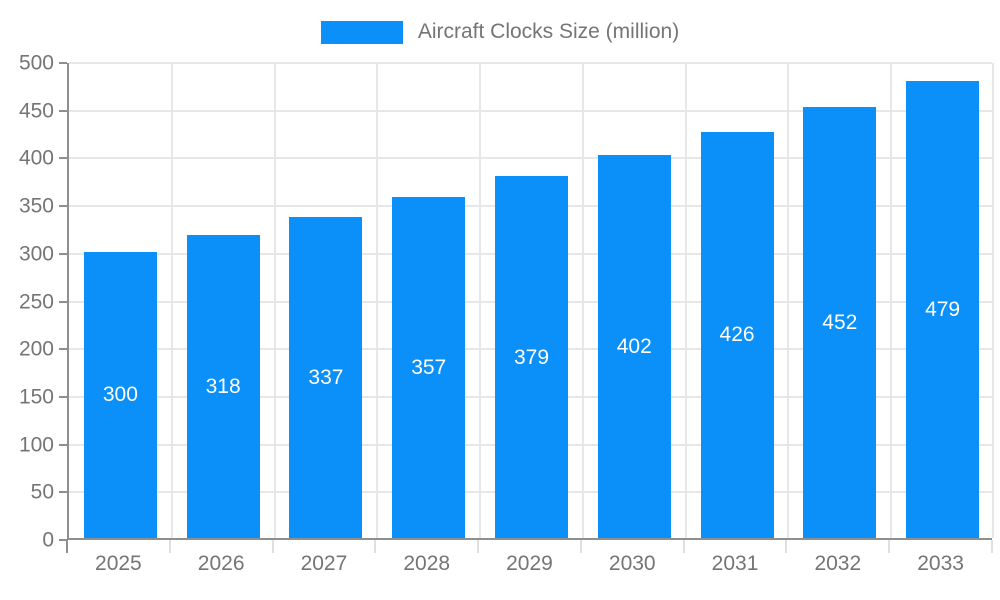 This screenshot has height=600, width=1000. I want to click on y-tick-label: 50, so click(42, 492).